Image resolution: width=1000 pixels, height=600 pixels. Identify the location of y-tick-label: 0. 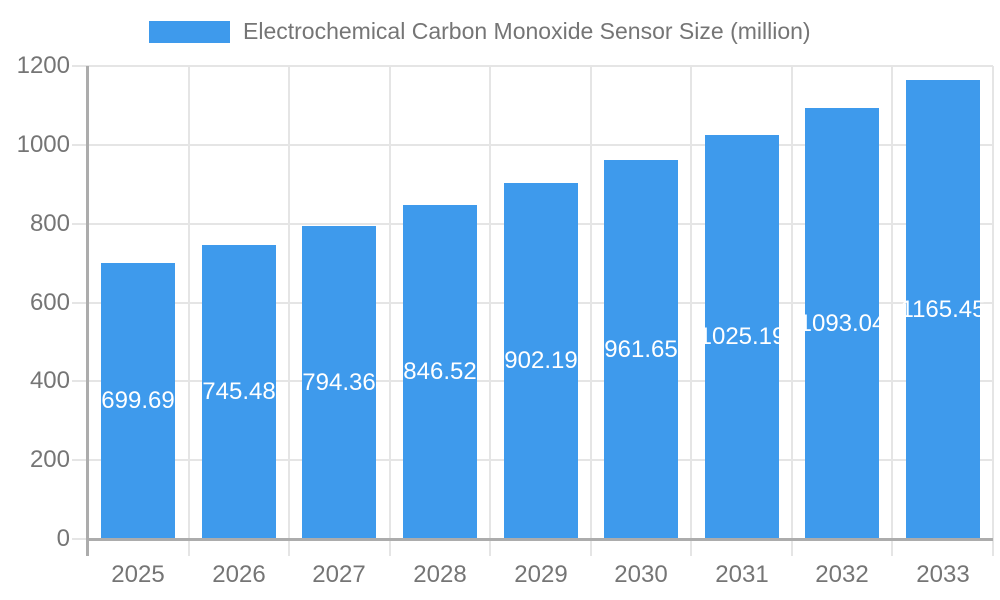
(63, 538).